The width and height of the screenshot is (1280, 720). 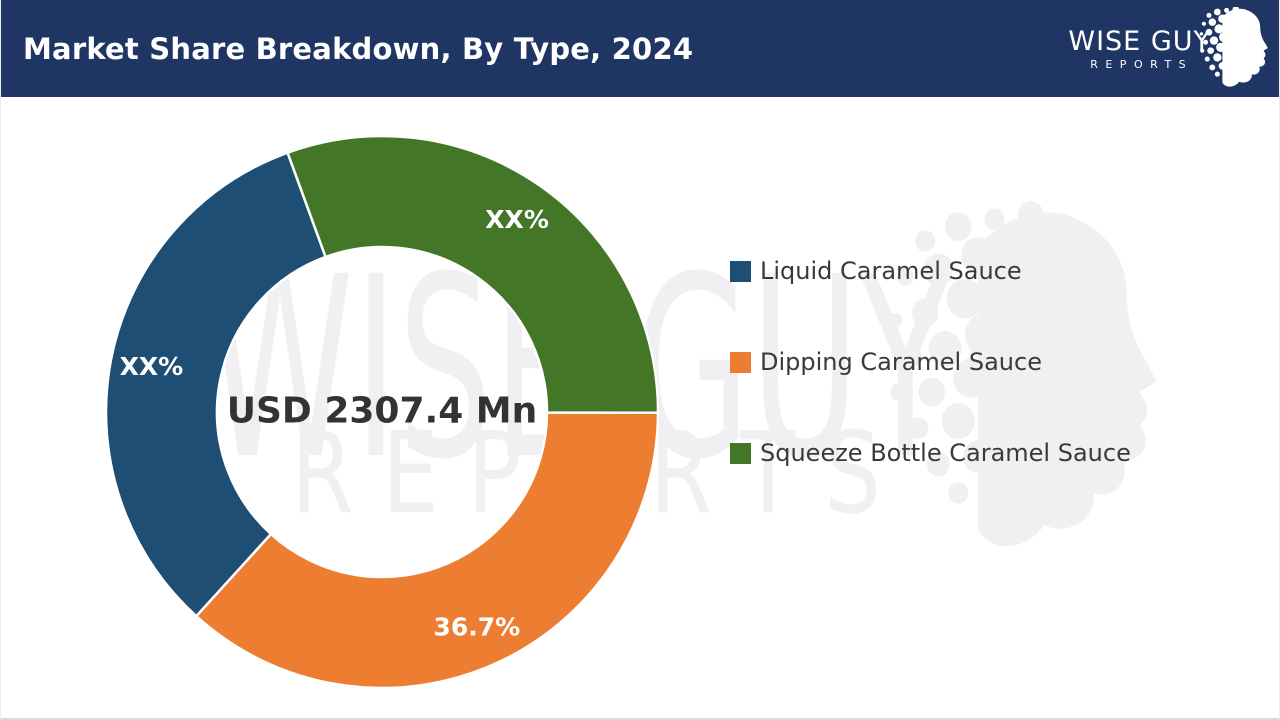 I want to click on logo-wordmark-block: WISE GUY REPORTS, so click(x=1139, y=49).